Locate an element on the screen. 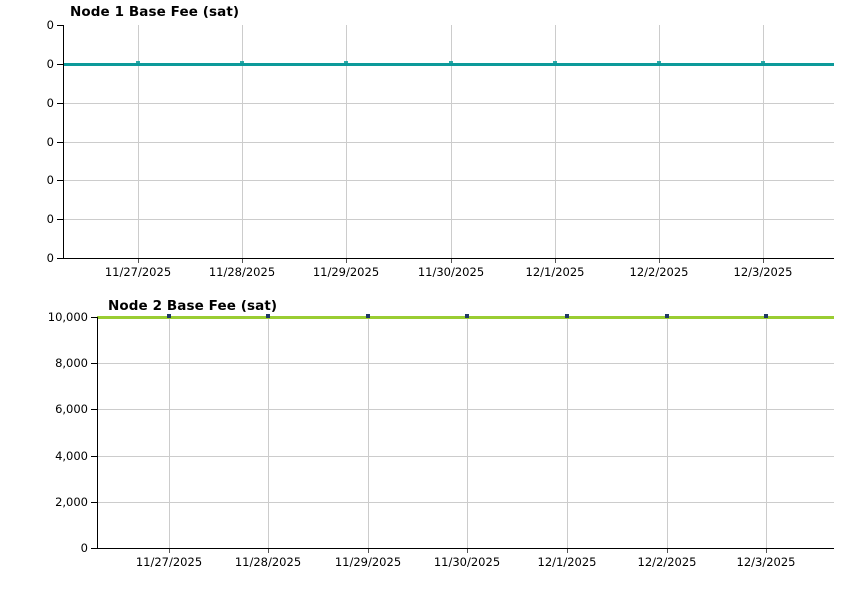  y-axis-label: 8,000 is located at coordinates (71, 363).